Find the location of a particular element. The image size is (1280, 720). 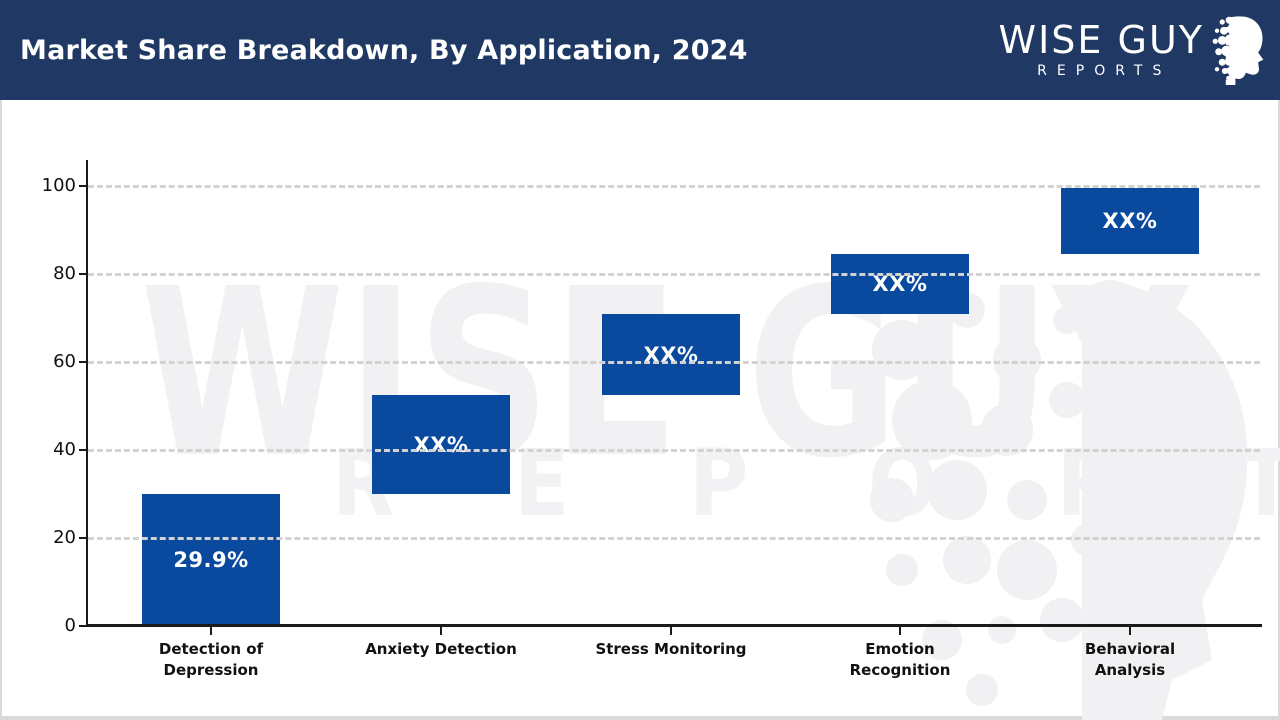

y-tick-label: 80 is located at coordinates (64, 273).